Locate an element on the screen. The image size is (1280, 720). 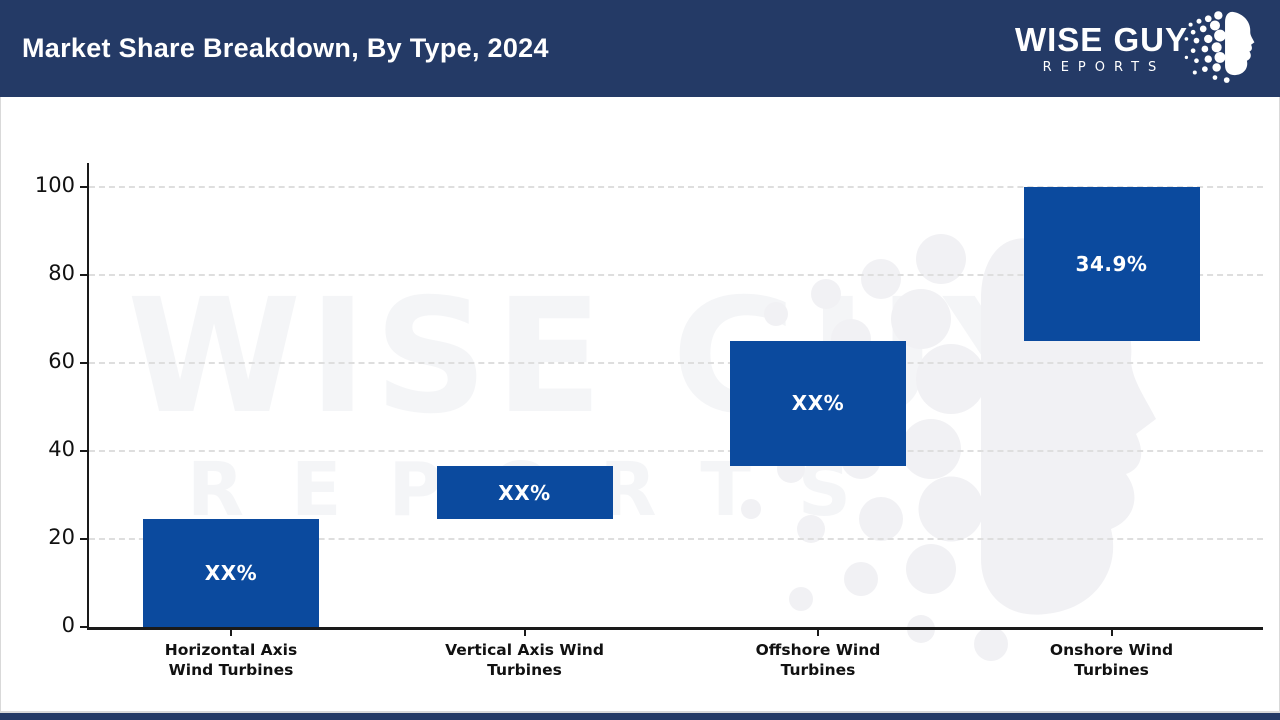
bar: 34.9% is located at coordinates (1111, 264).